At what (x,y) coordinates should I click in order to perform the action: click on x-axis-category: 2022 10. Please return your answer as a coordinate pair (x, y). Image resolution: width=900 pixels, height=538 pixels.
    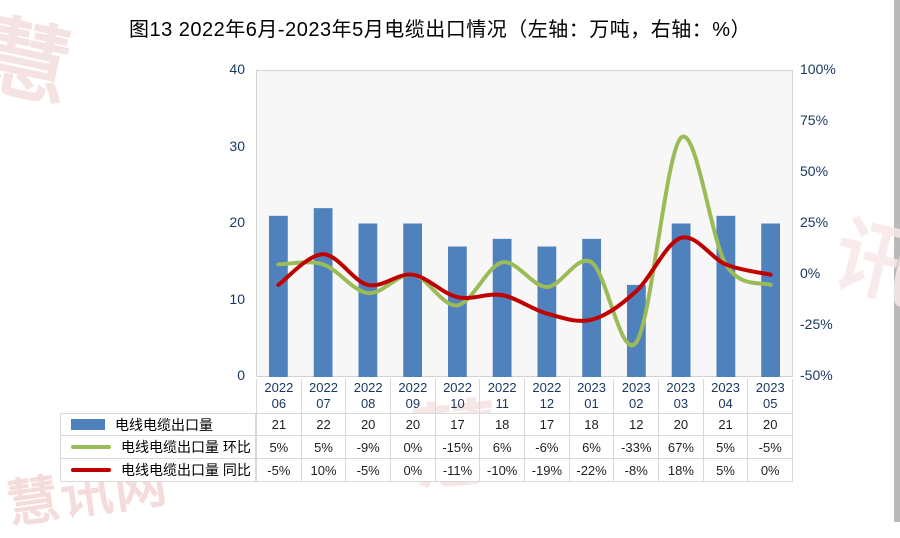
    Looking at the image, I should click on (458, 396).